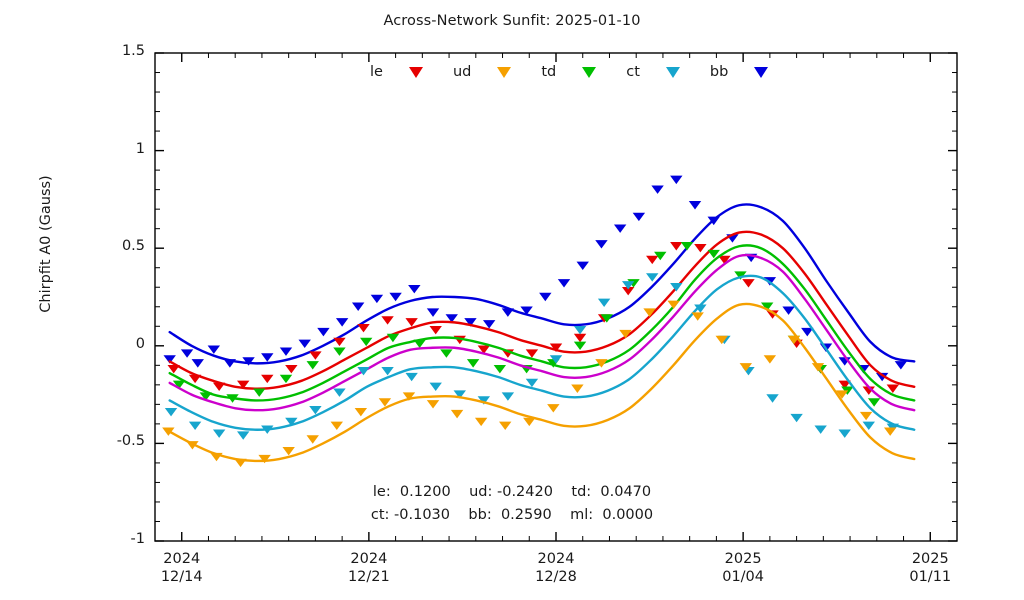 This screenshot has height=600, width=1024. I want to click on y-tick-label: 1.5, so click(133, 51).